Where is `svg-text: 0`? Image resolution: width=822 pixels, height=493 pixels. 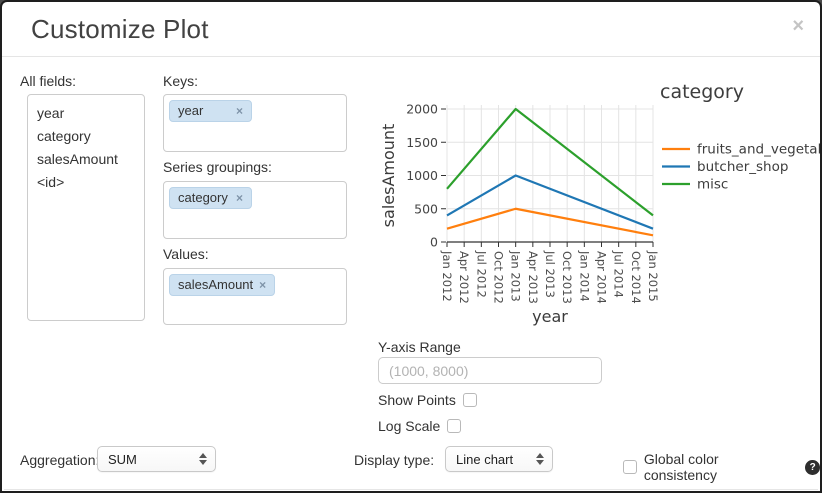 svg-text: 0 is located at coordinates (434, 242).